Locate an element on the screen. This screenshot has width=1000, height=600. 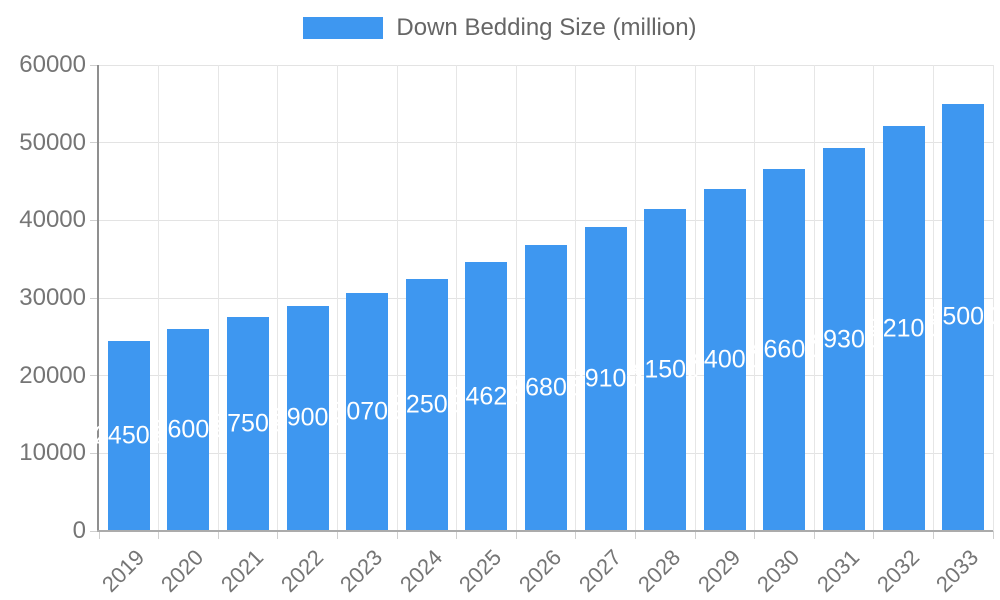
x-tick-label: 2020 is located at coordinates (182, 570).